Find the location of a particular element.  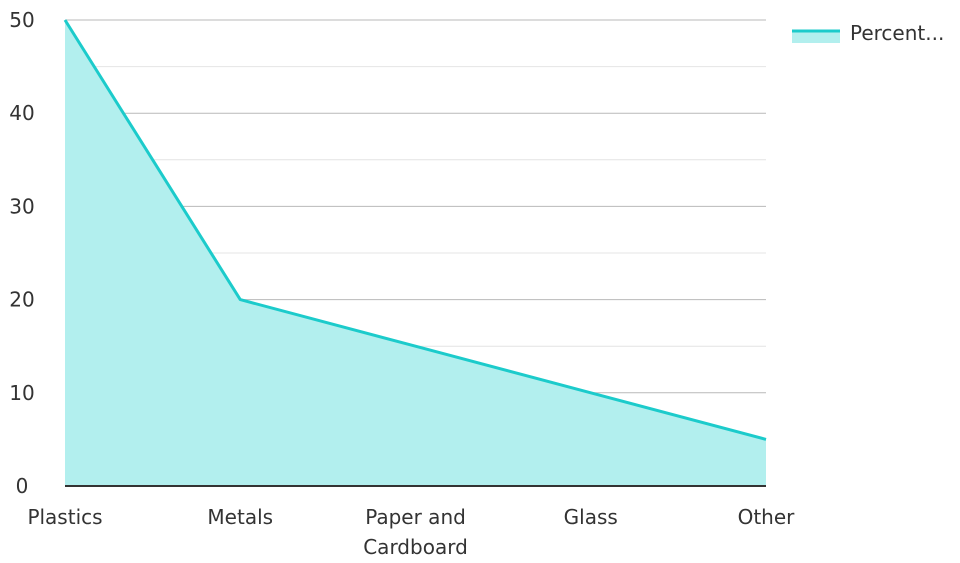

y-tick-label: 20 is located at coordinates (21, 300).